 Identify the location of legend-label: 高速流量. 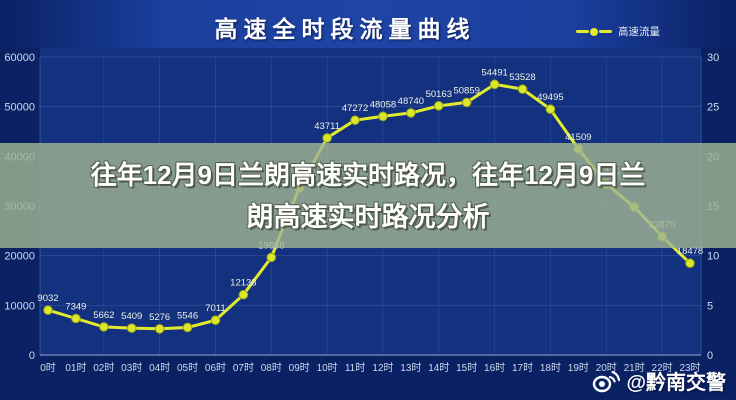
(639, 32).